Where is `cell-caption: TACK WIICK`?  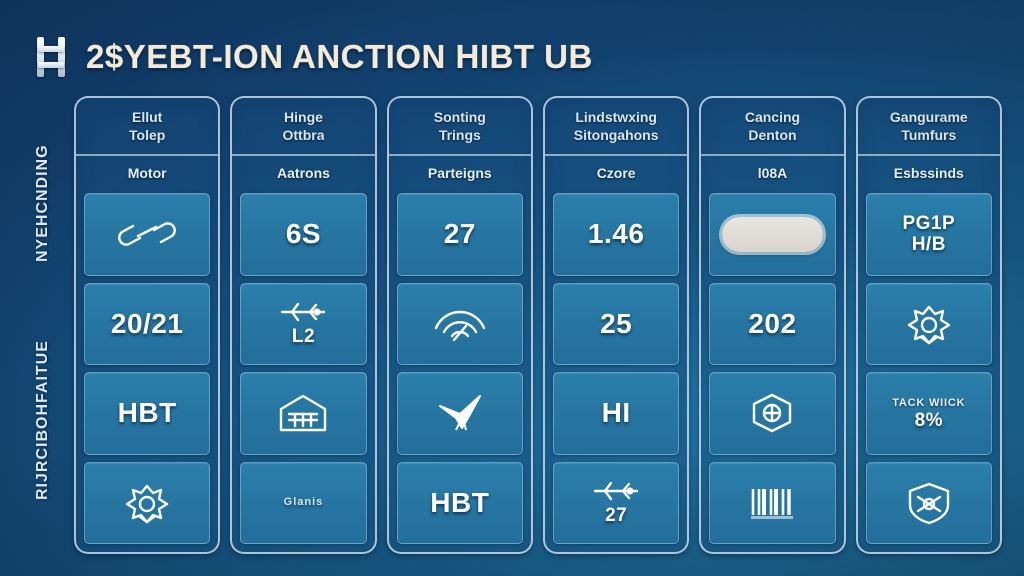 cell-caption: TACK WIICK is located at coordinates (929, 402).